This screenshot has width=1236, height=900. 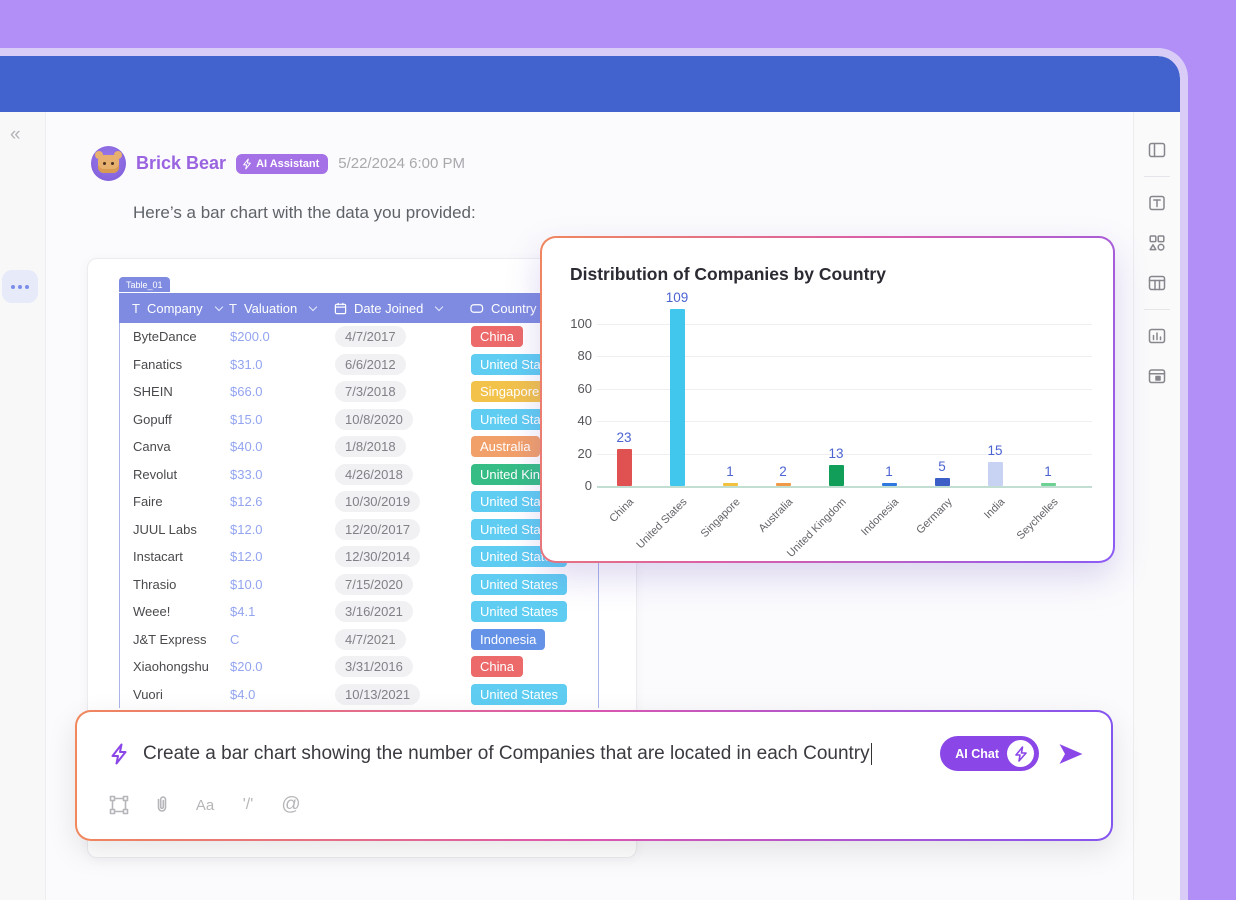 What do you see at coordinates (1020, 753) in the screenshot?
I see `lightning-icon` at bounding box center [1020, 753].